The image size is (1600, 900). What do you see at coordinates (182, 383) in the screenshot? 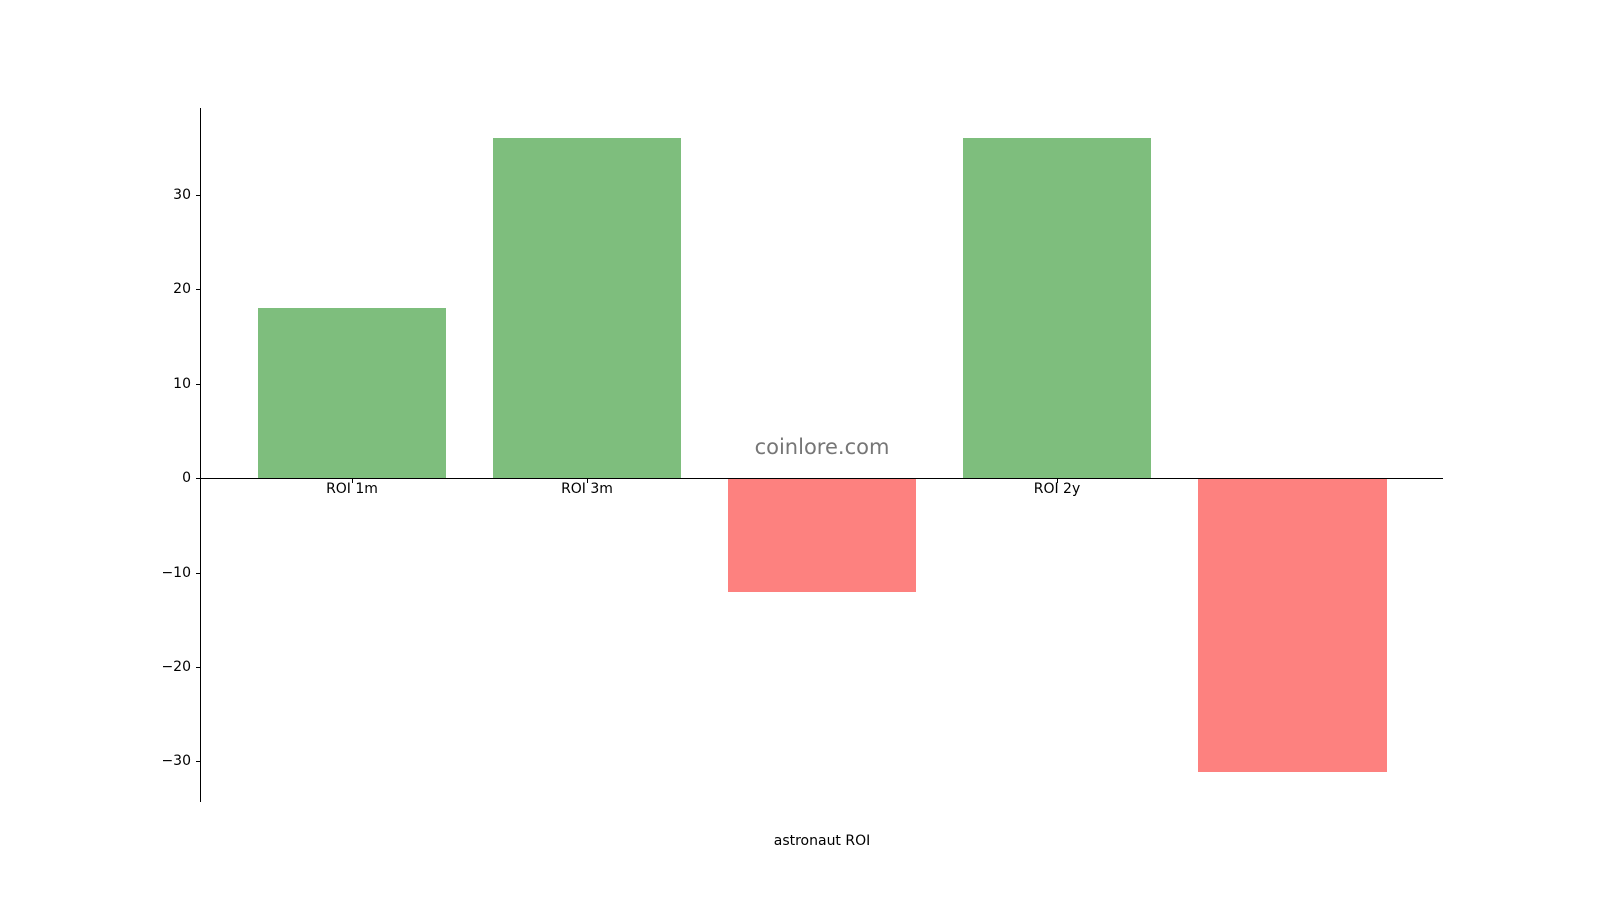
I see `y-tick-label: 10` at bounding box center [182, 383].